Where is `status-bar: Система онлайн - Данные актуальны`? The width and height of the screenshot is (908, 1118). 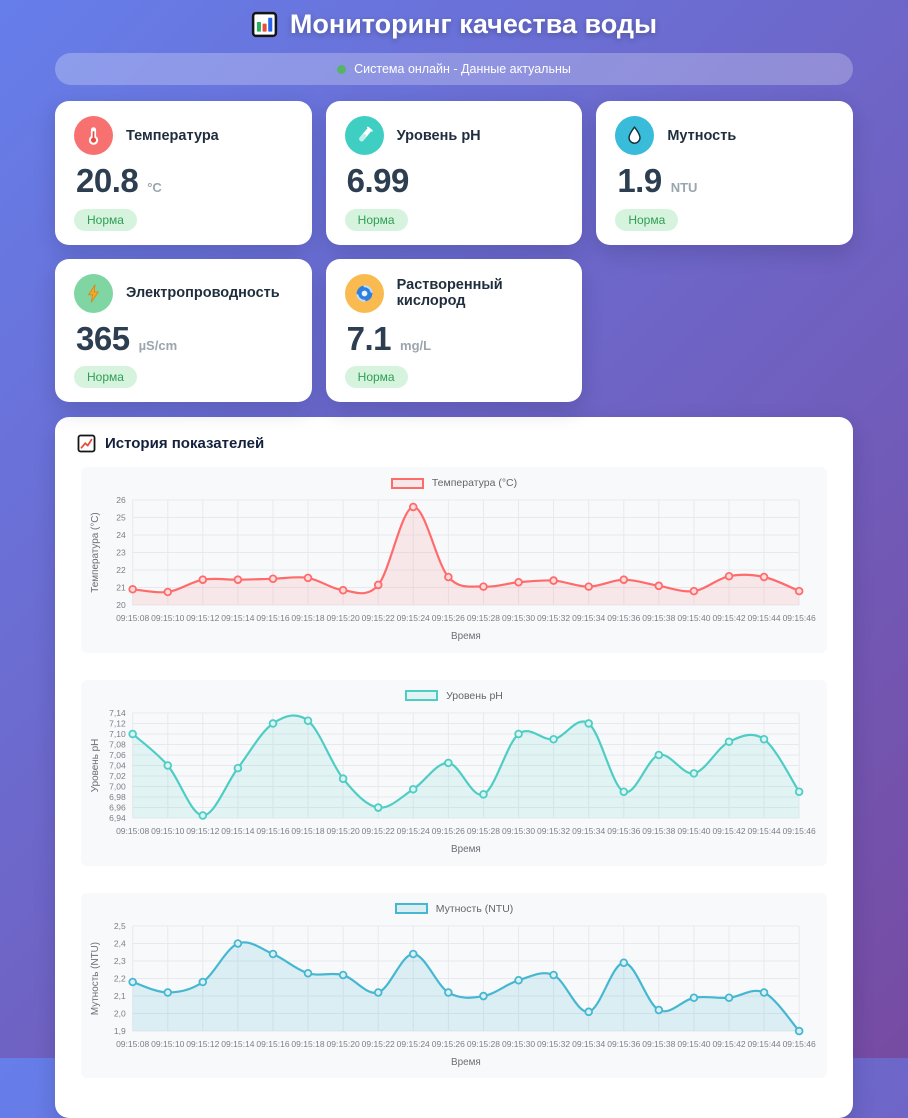 status-bar: Система онлайн - Данные актуальны is located at coordinates (454, 69).